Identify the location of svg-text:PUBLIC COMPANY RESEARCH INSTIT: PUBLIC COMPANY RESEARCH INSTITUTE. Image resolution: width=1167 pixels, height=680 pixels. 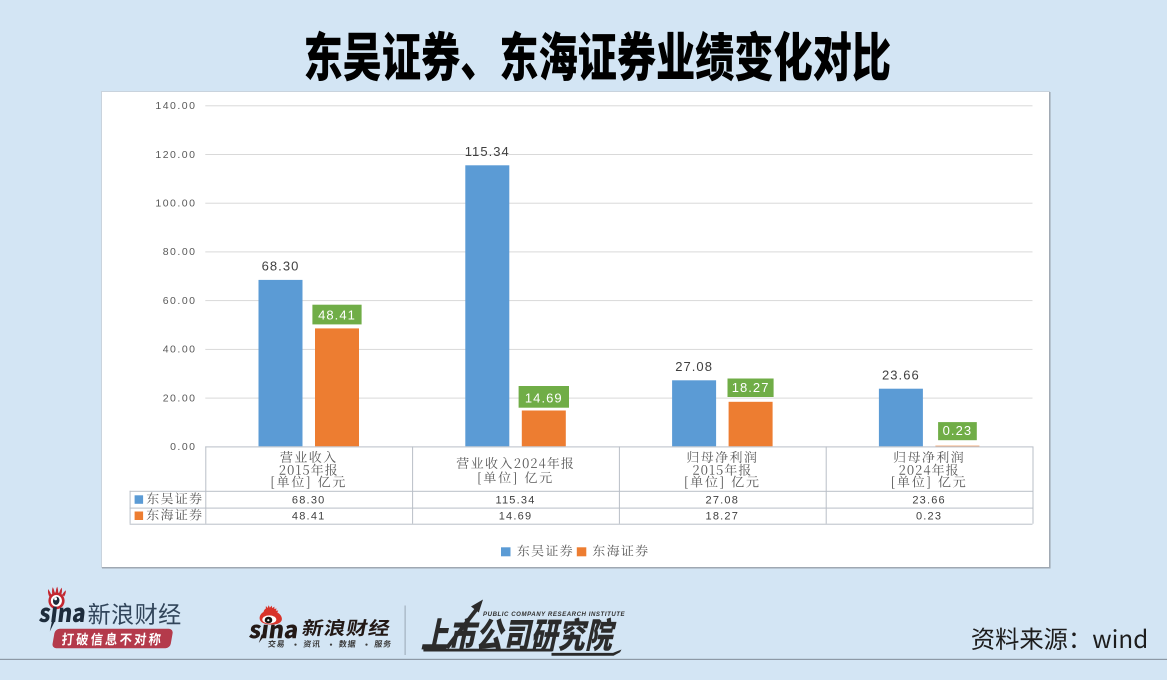
(554, 614).